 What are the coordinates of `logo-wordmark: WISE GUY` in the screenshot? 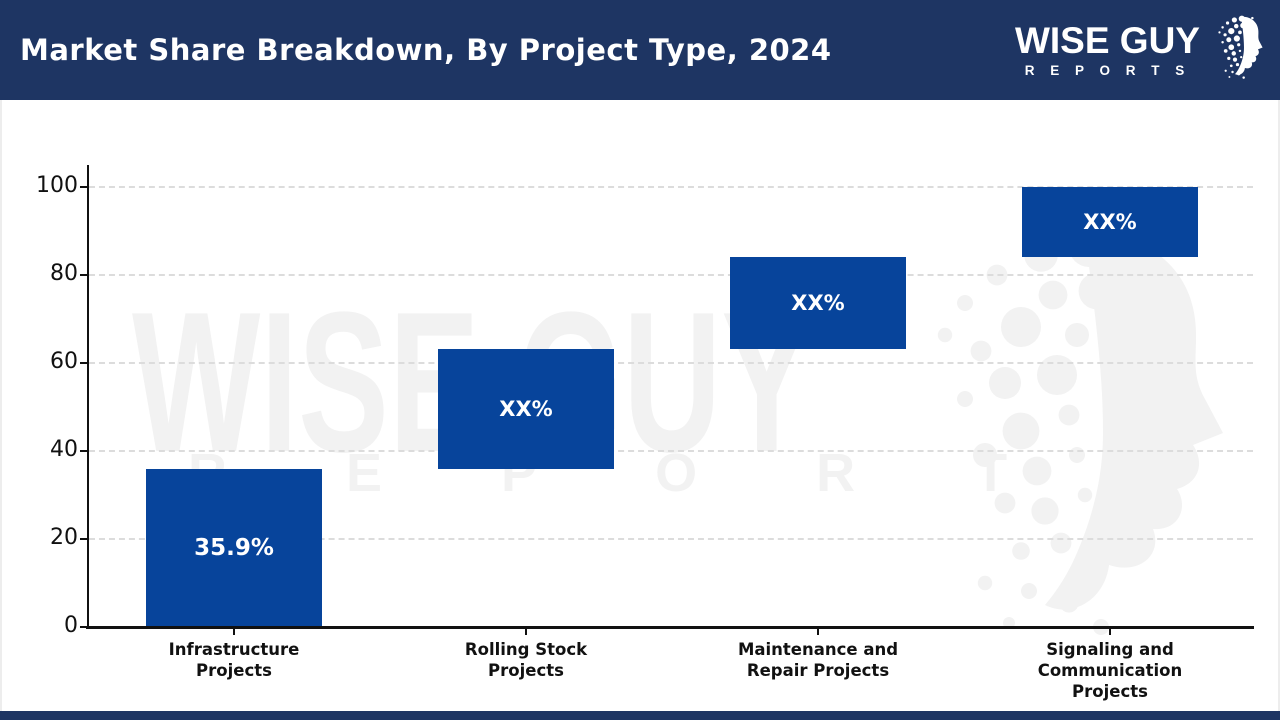 It's located at (1107, 41).